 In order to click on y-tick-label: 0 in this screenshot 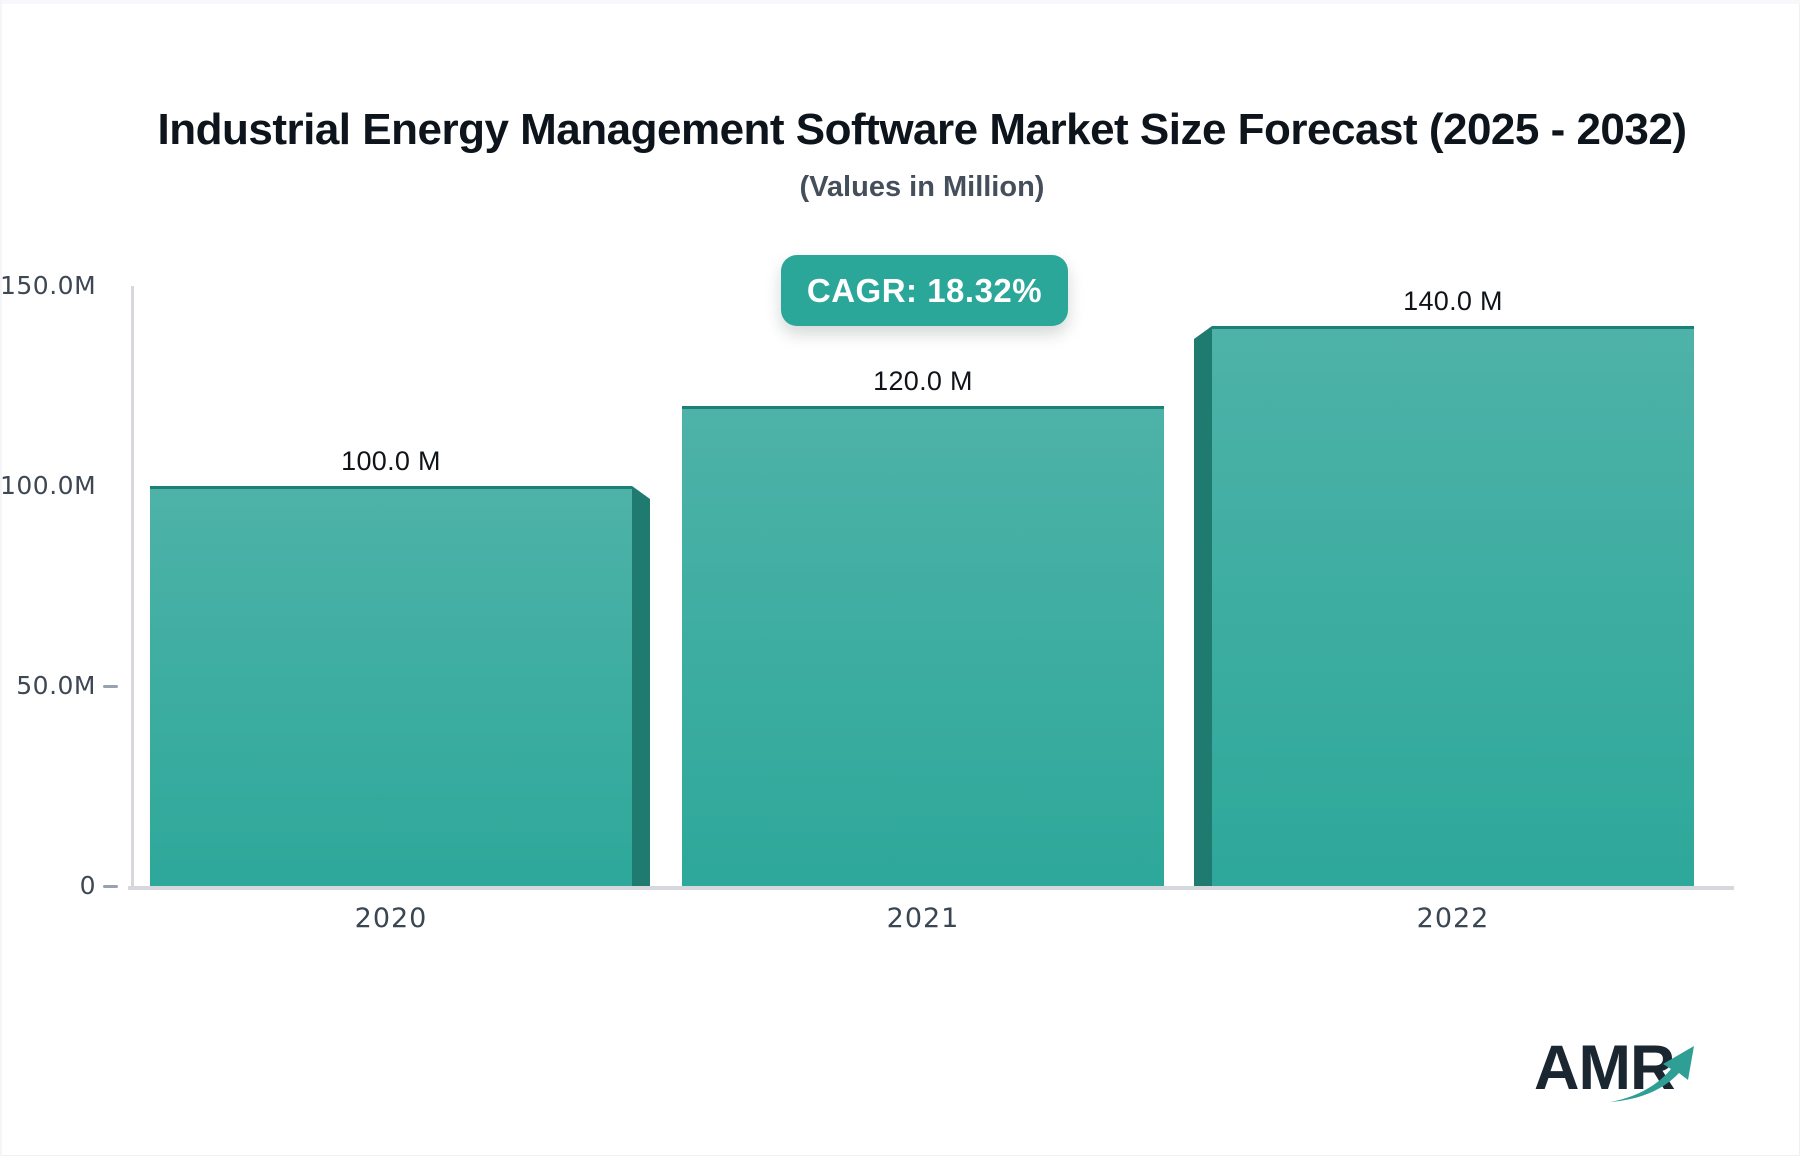, I will do `click(87, 885)`.